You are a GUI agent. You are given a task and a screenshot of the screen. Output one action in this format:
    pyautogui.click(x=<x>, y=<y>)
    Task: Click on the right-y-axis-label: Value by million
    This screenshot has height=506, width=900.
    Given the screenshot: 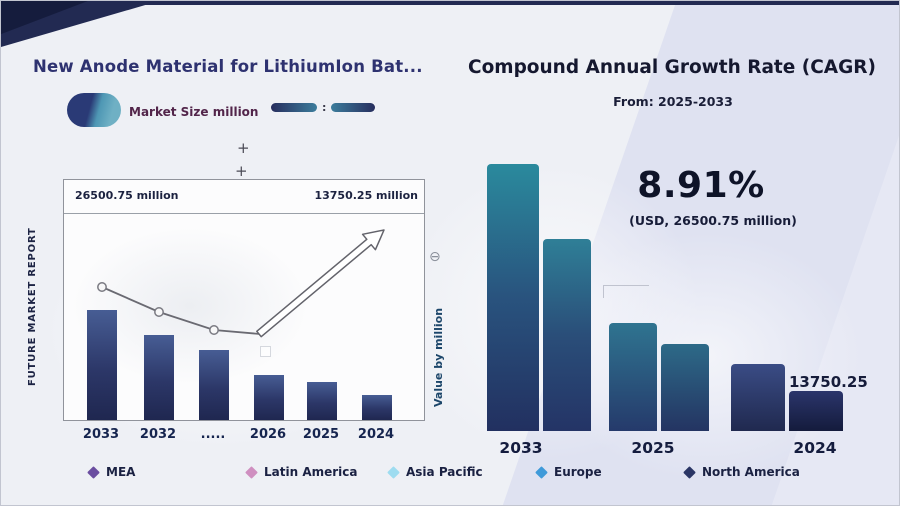 What is the action you would take?
    pyautogui.click(x=438, y=357)
    